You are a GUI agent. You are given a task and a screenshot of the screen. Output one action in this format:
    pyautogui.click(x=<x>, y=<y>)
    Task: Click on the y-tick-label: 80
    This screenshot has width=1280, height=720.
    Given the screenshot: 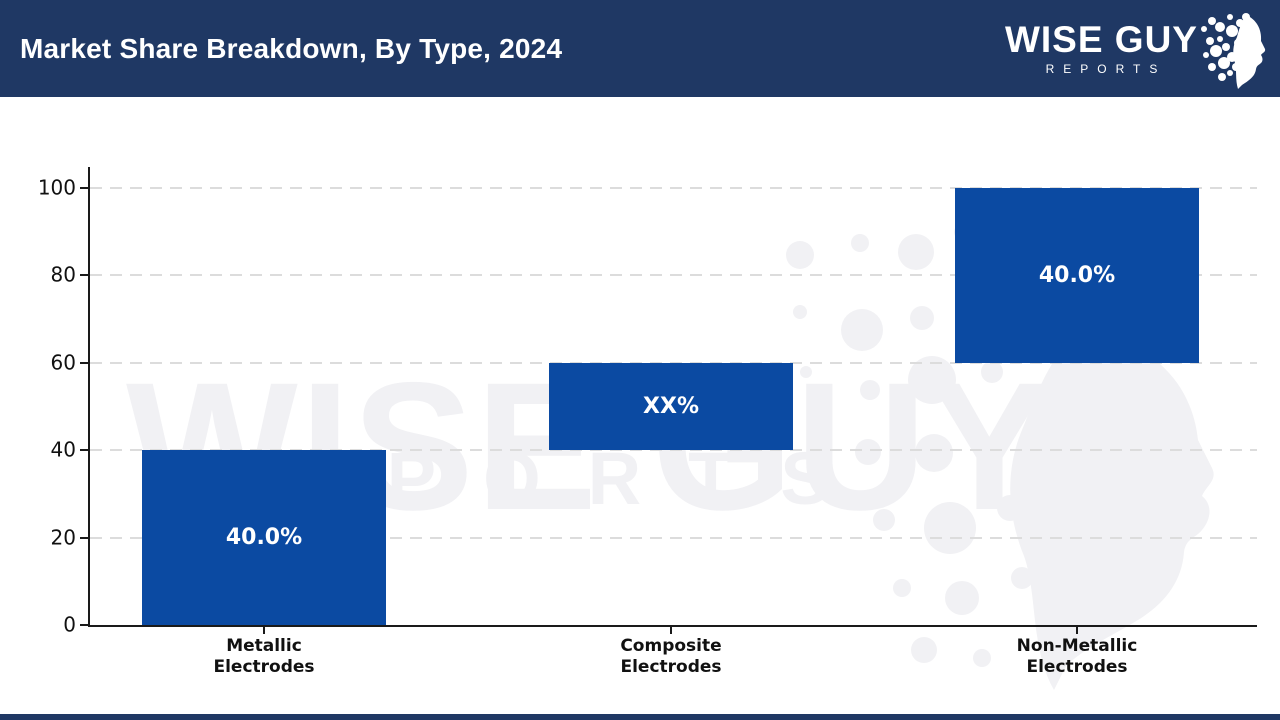 What is the action you would take?
    pyautogui.click(x=63, y=274)
    